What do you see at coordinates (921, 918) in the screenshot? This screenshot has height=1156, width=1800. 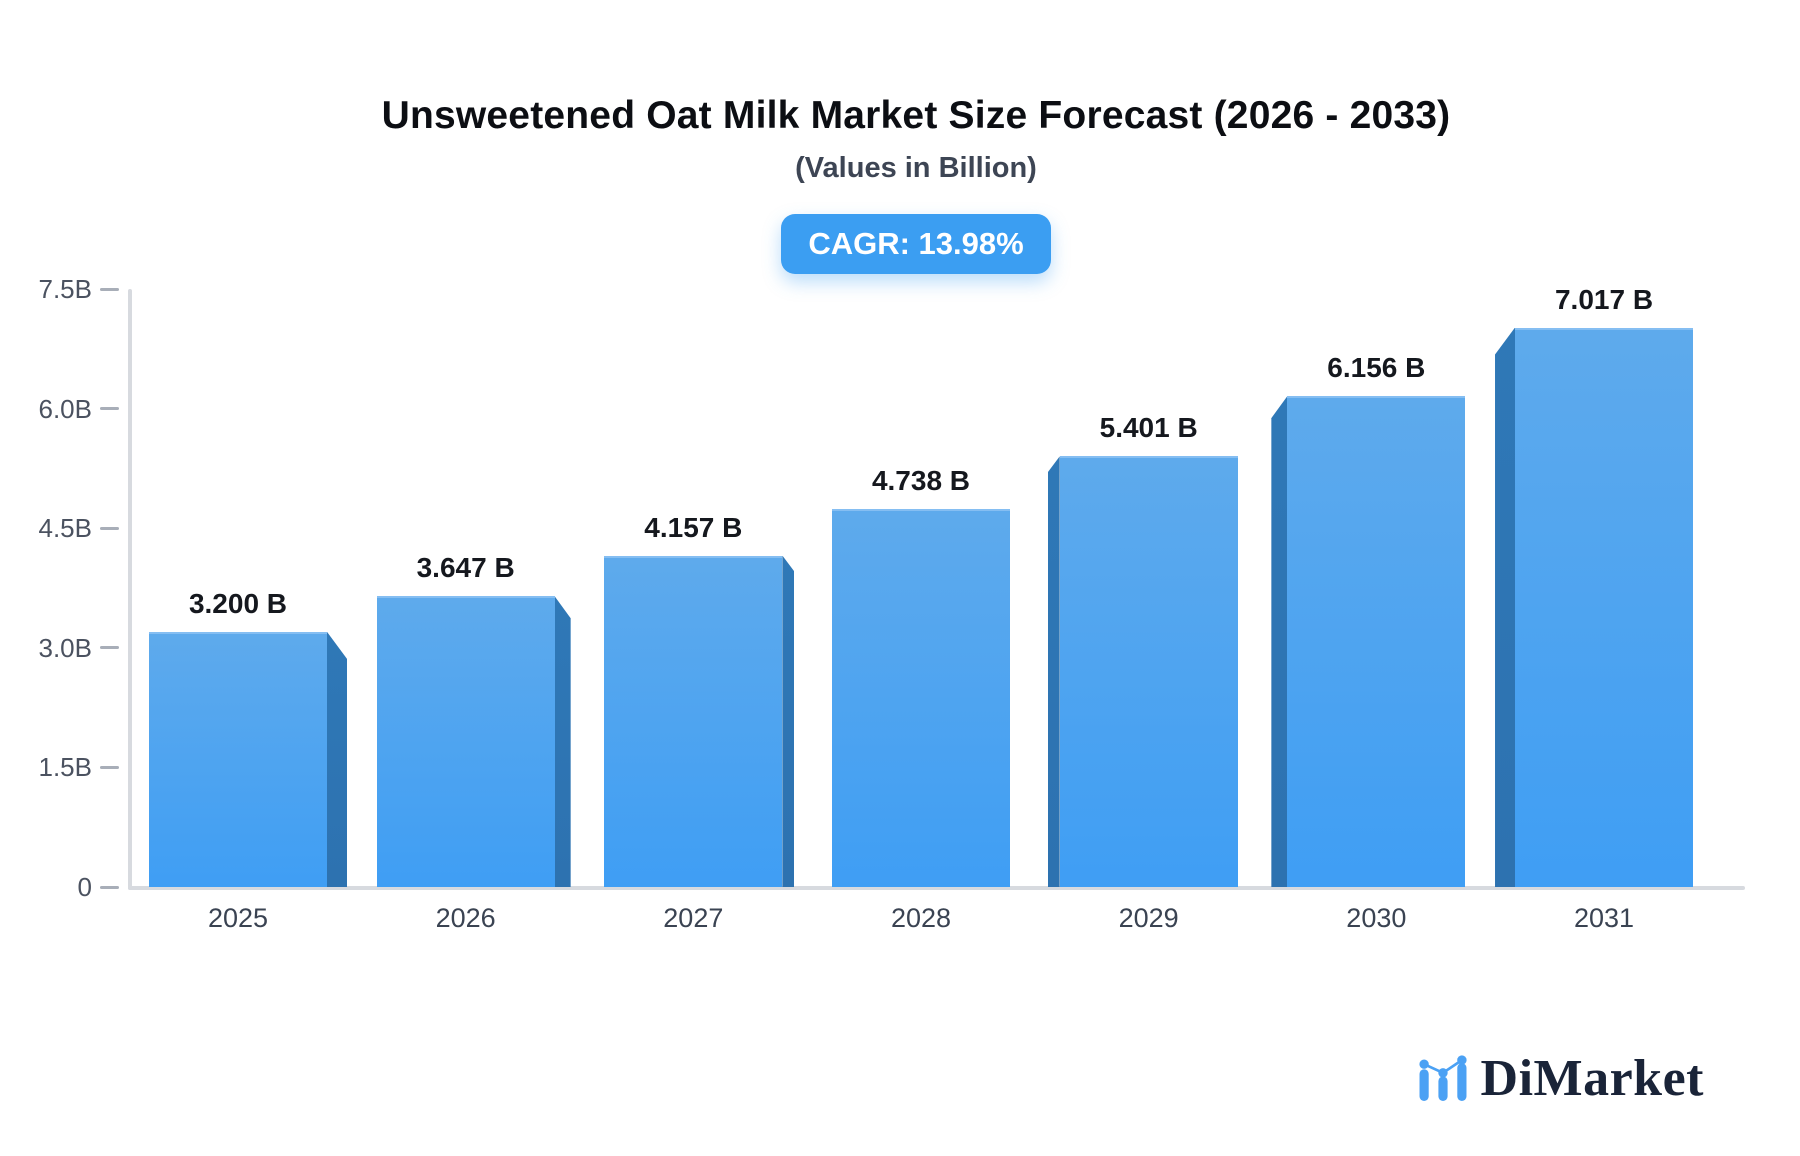 I see `x-tick-label: 2028` at bounding box center [921, 918].